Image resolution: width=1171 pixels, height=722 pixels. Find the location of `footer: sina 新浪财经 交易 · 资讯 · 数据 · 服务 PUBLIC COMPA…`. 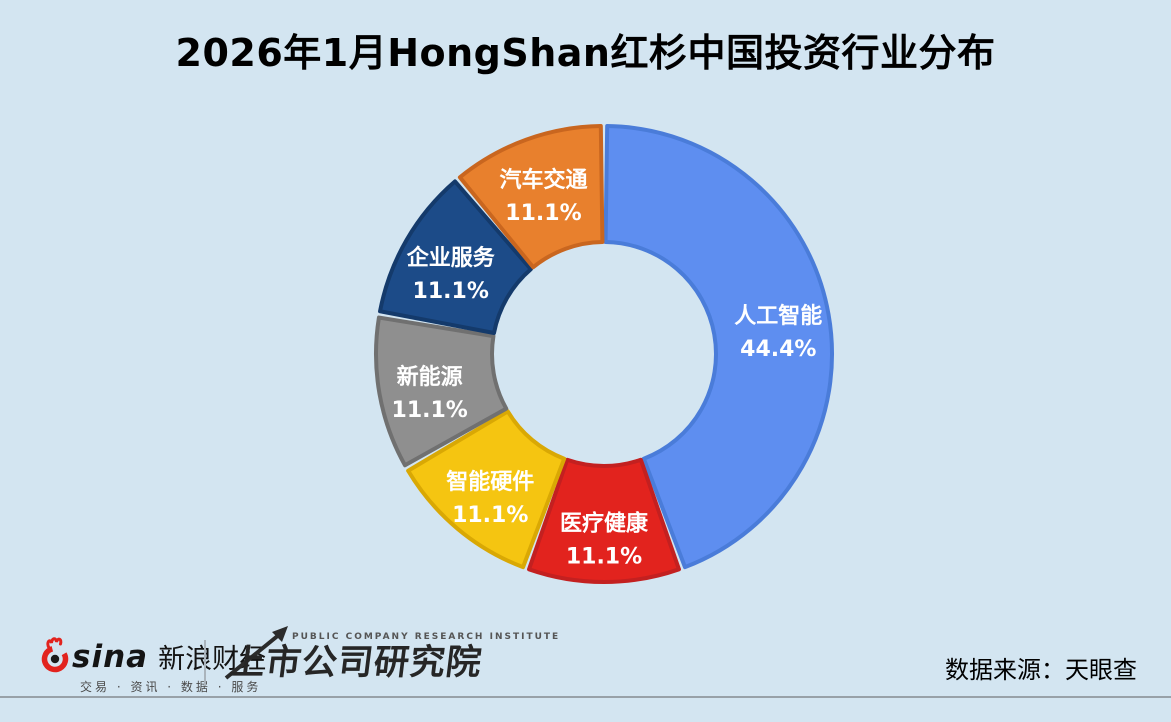

footer: sina 新浪财经 交易 · 资讯 · 数据 · 服务 PUBLIC COMPA… is located at coordinates (585, 661).